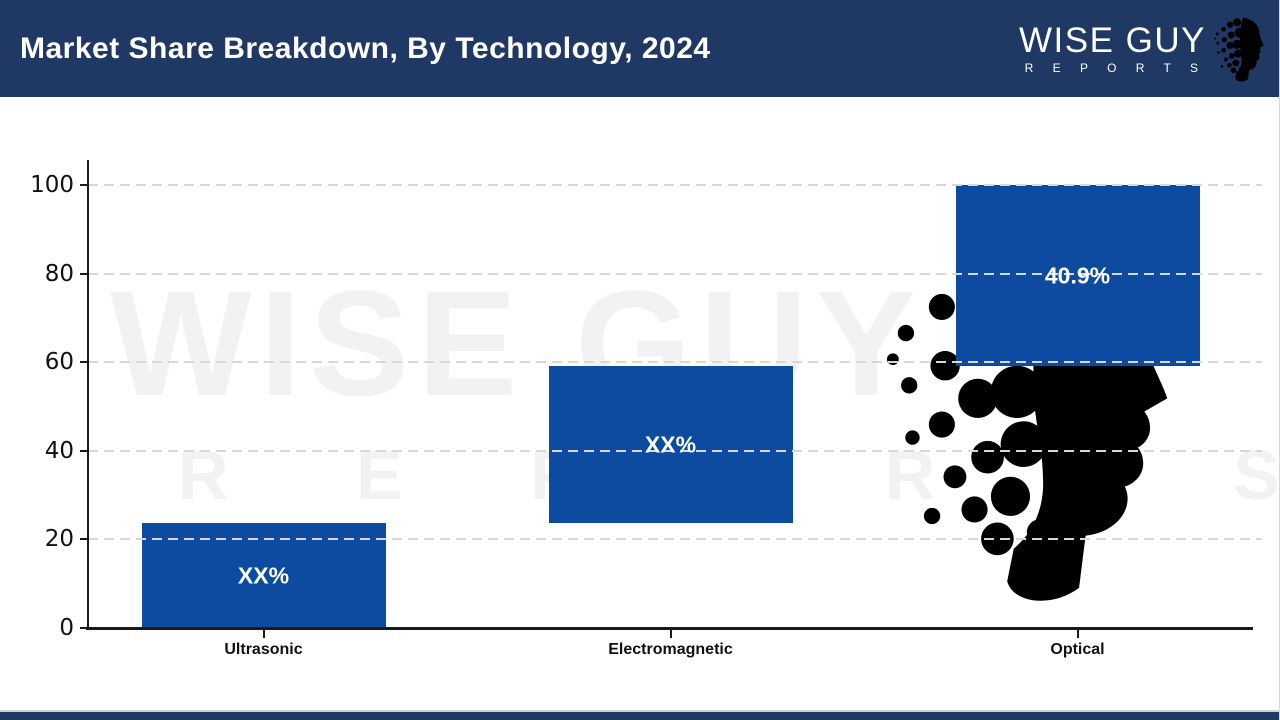  I want to click on x-tick-electromagnetic, so click(670, 634).